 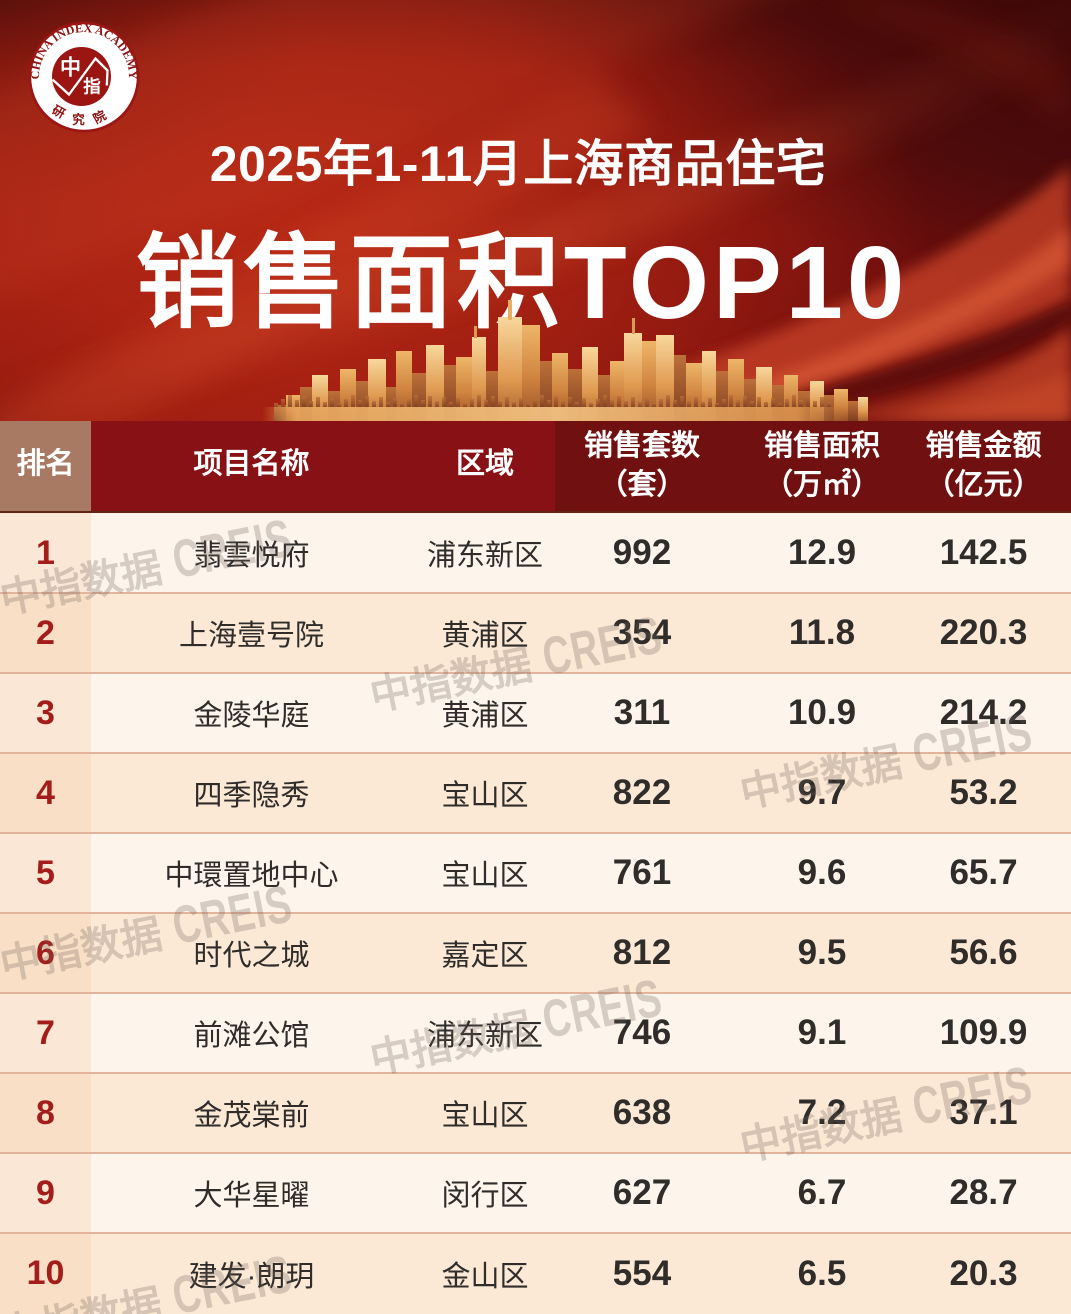 What do you see at coordinates (70, 68) in the screenshot?
I see `svg-text: 中` at bounding box center [70, 68].